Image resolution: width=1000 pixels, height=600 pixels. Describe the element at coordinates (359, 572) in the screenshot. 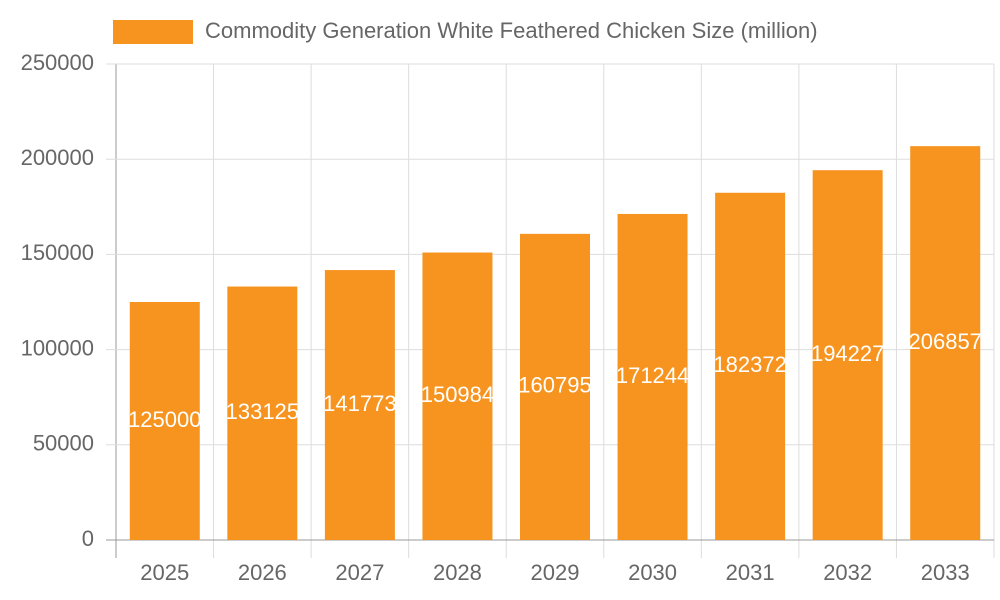

I see `x-tick-label: 2027` at that location.